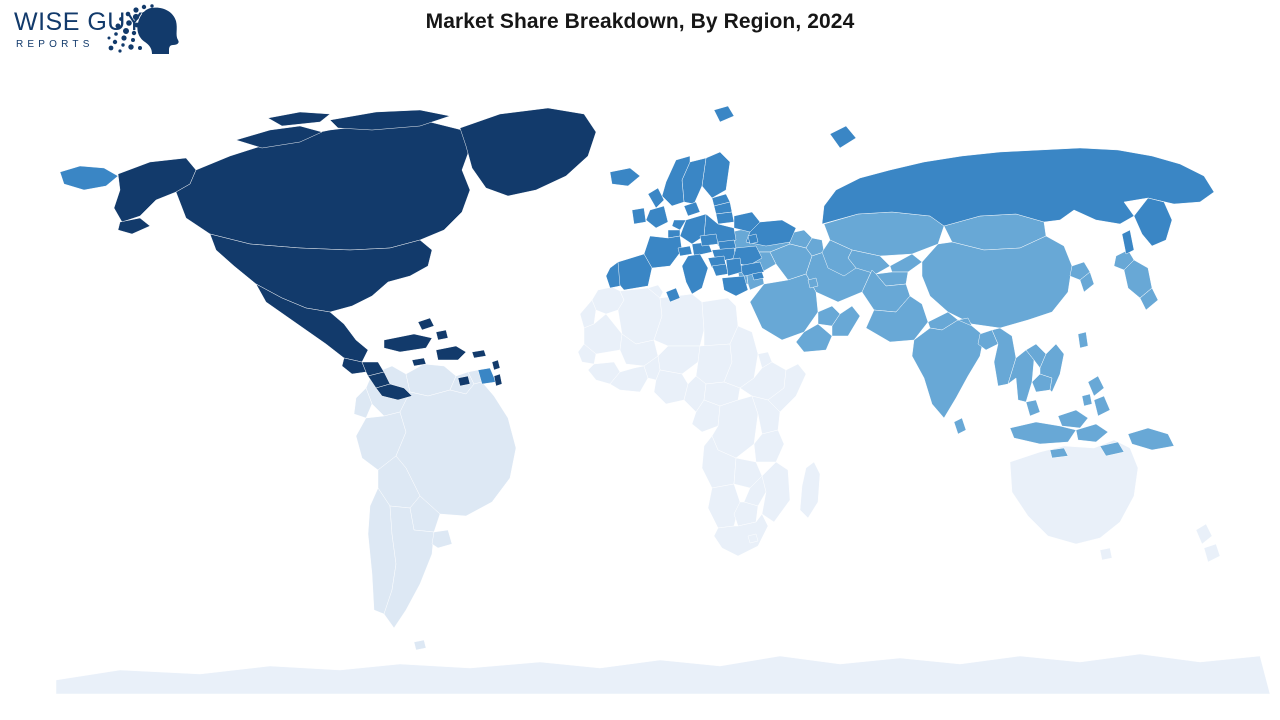  What do you see at coordinates (312, 323) in the screenshot?
I see `country-mexico` at bounding box center [312, 323].